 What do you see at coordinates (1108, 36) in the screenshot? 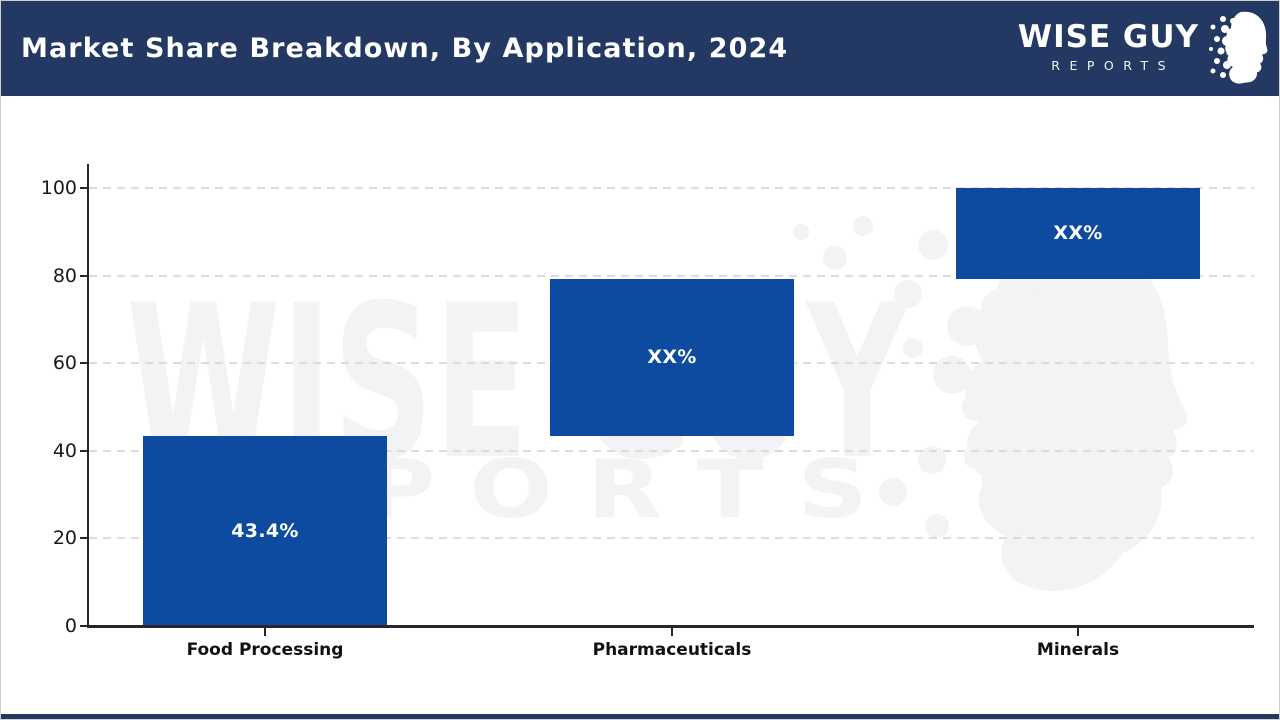
I see `logo-wordmark: WISE GUY` at bounding box center [1108, 36].